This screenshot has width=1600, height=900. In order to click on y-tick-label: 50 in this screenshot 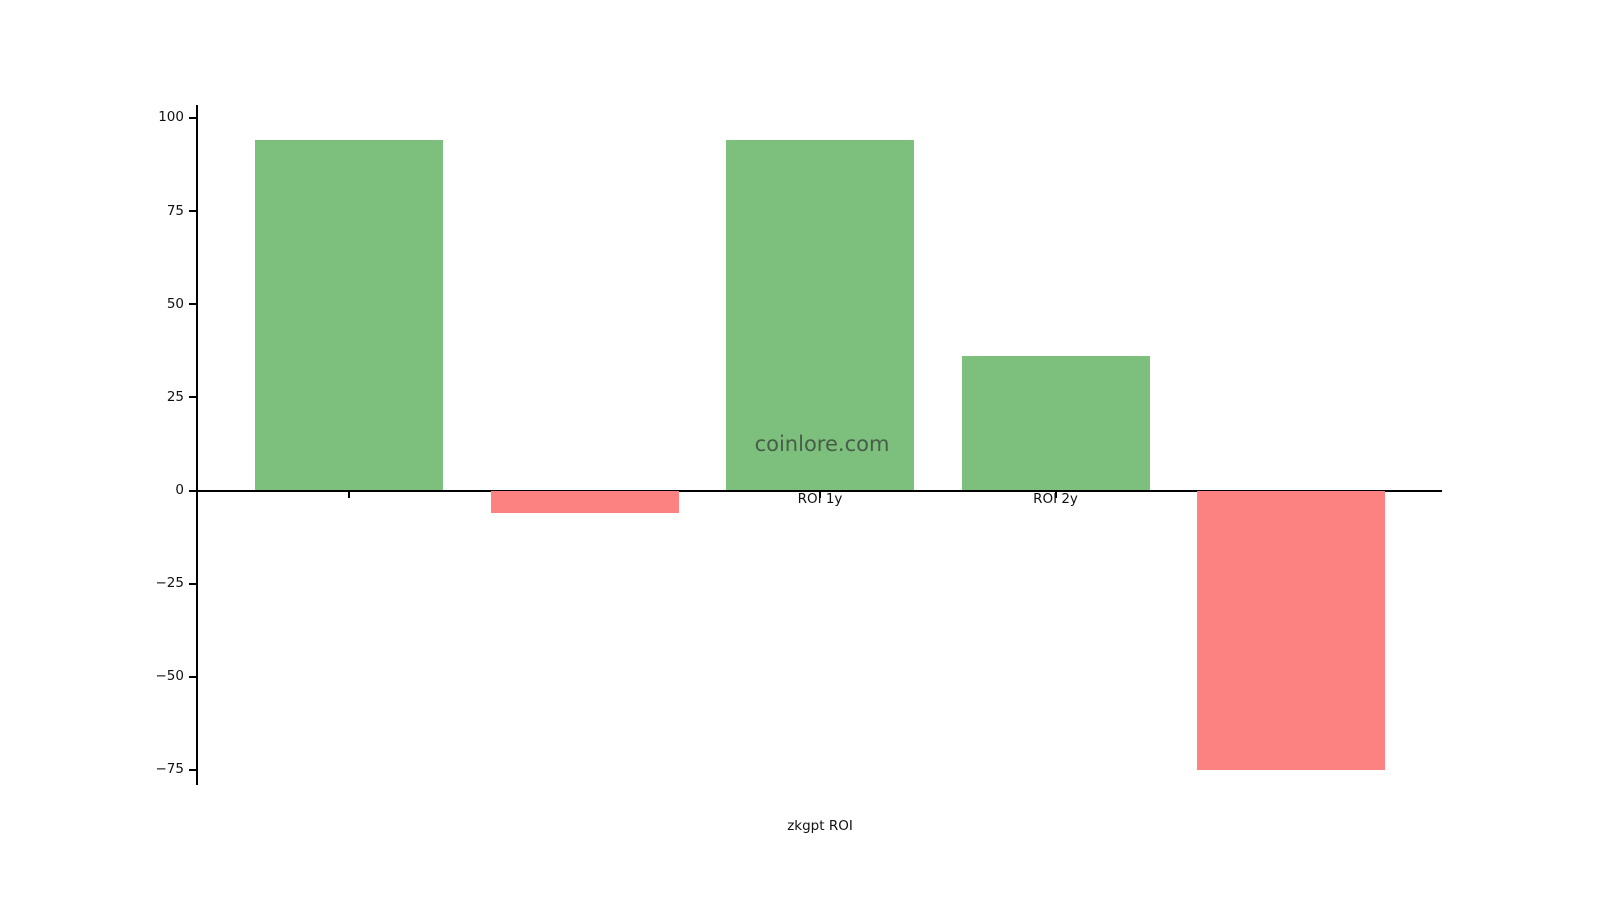, I will do `click(175, 303)`.